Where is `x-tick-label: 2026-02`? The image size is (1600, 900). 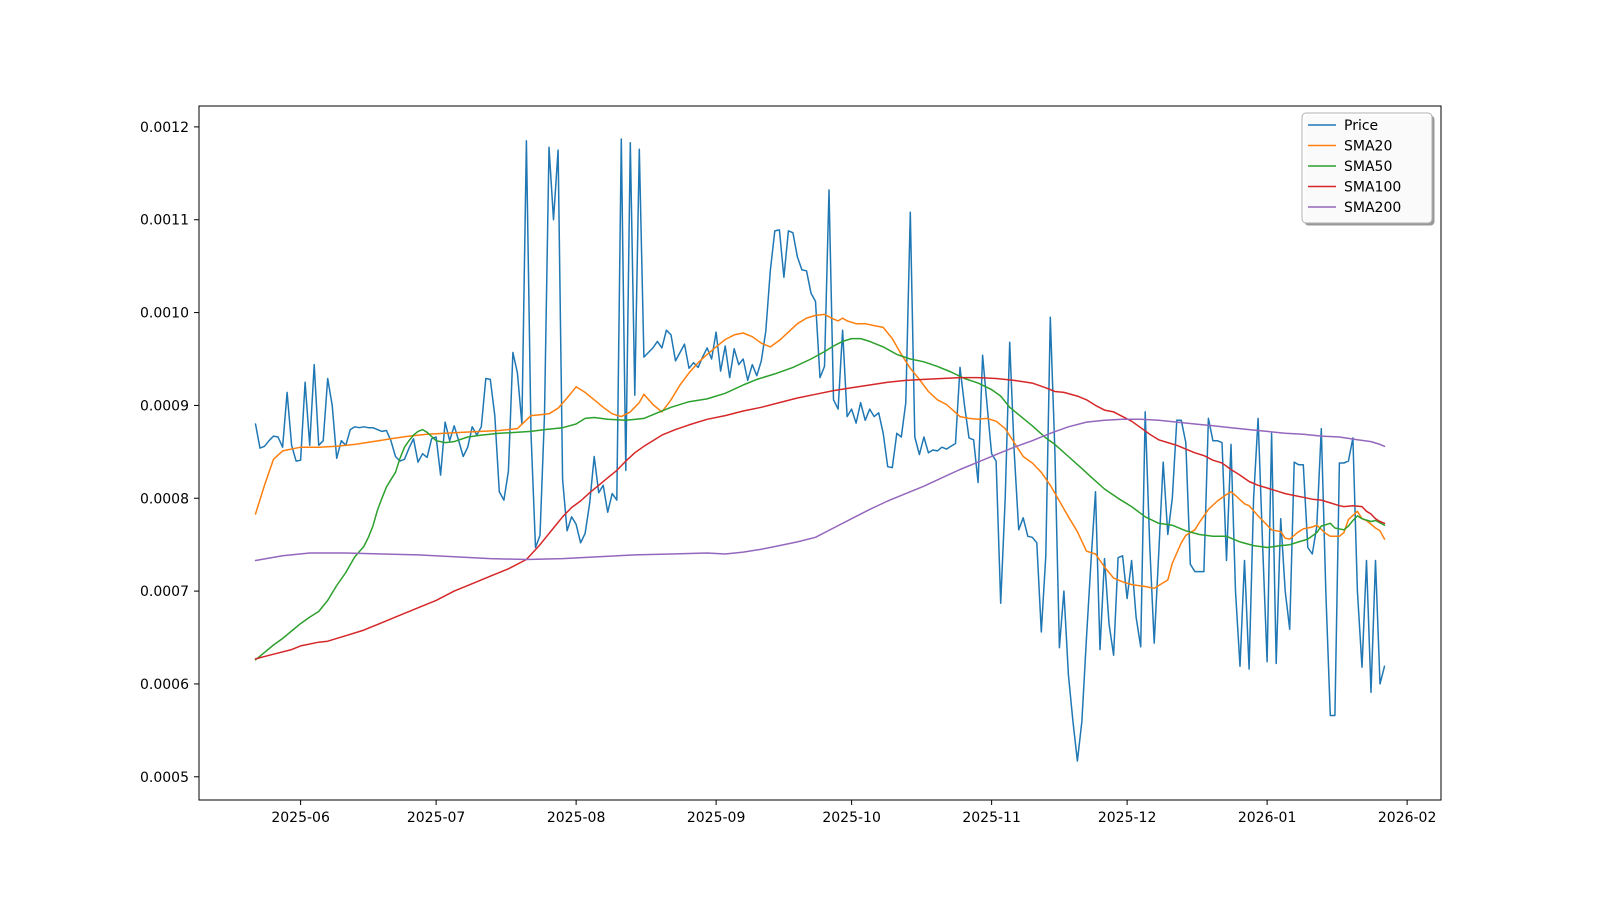 x-tick-label: 2026-02 is located at coordinates (1407, 818).